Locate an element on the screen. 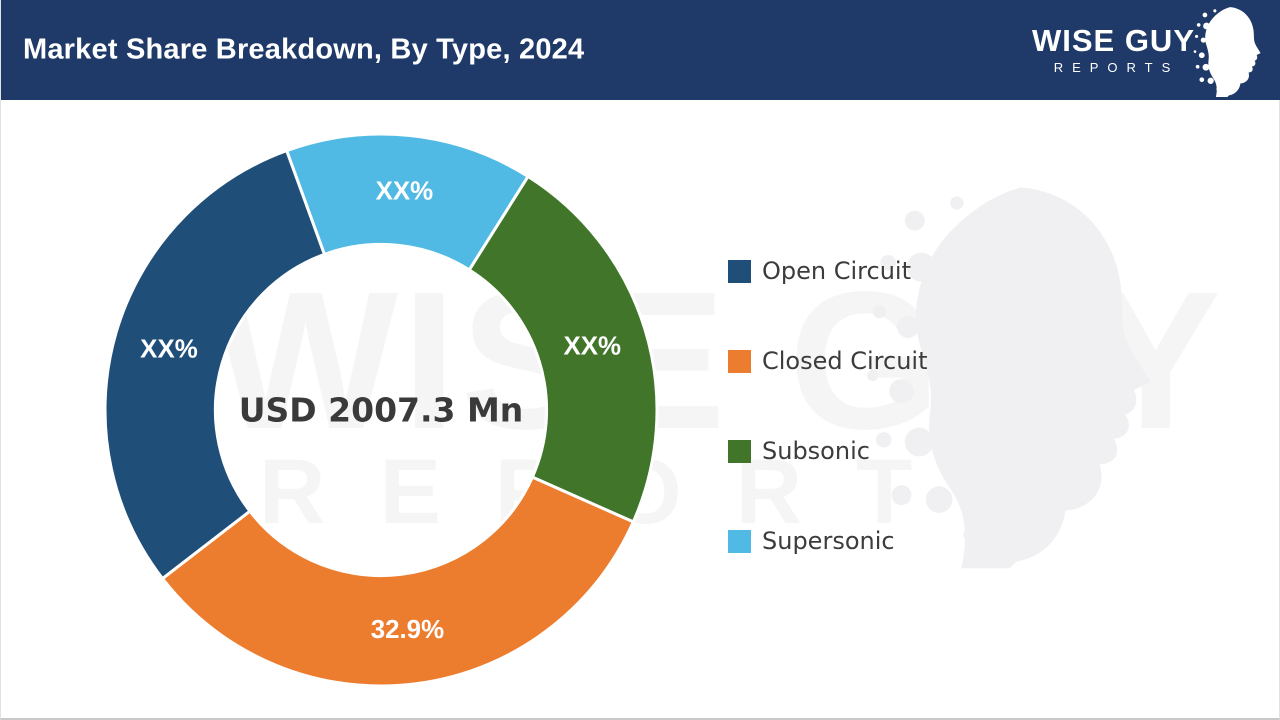 Image resolution: width=1280 pixels, height=720 pixels. legend-item-open-circuit: Open Circuit is located at coordinates (828, 271).